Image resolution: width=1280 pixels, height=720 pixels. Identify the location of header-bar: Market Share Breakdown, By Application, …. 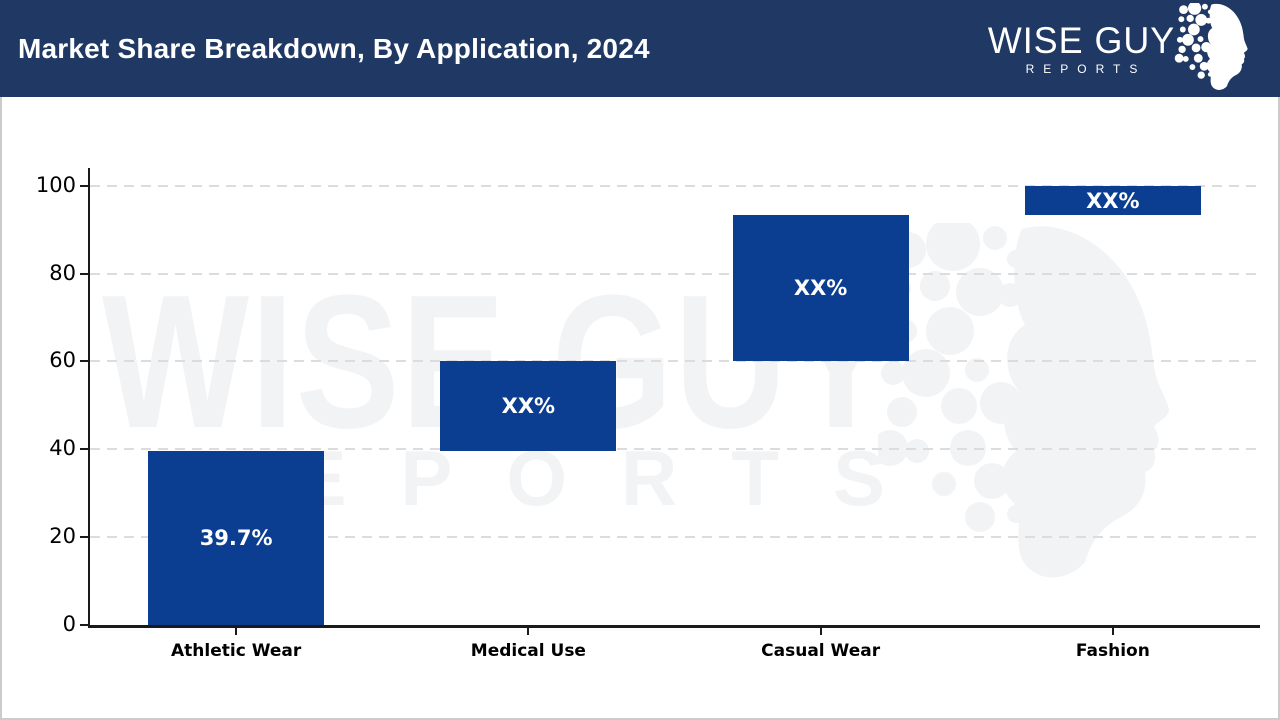
(640, 48).